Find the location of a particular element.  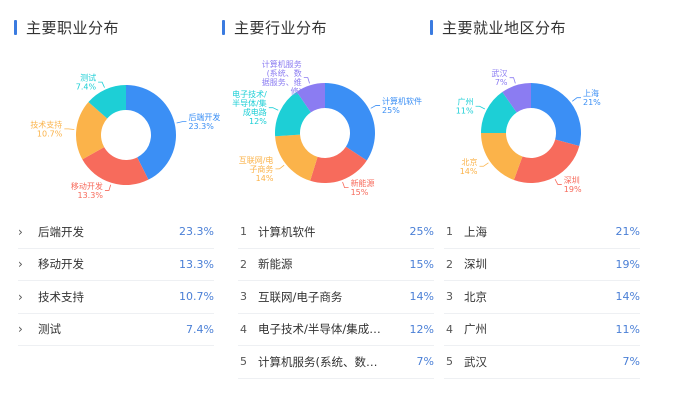

slice-label: 深圳 19% is located at coordinates (573, 184).